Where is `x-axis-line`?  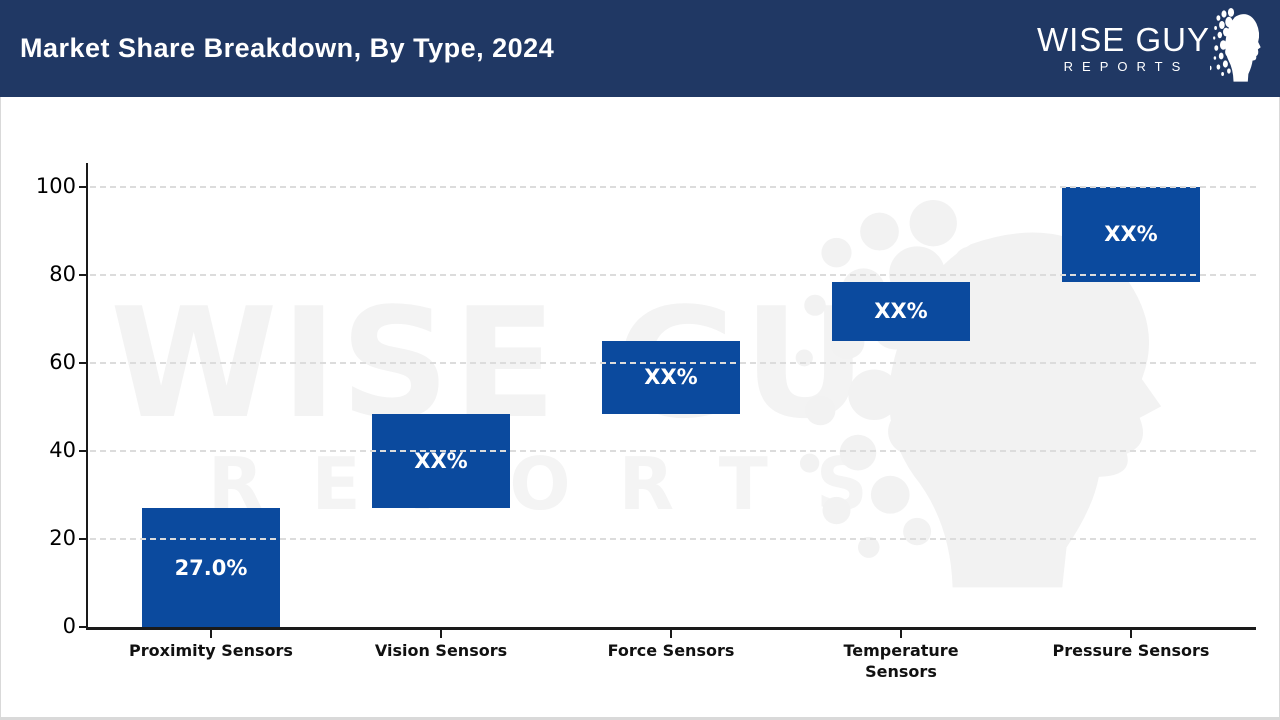
x-axis-line is located at coordinates (671, 628).